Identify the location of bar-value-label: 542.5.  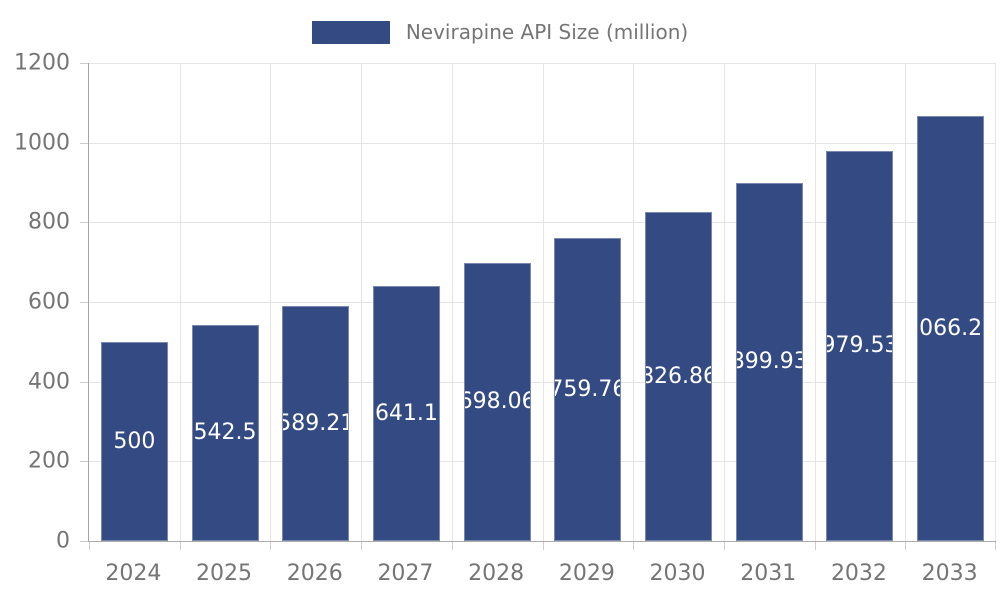
(225, 433).